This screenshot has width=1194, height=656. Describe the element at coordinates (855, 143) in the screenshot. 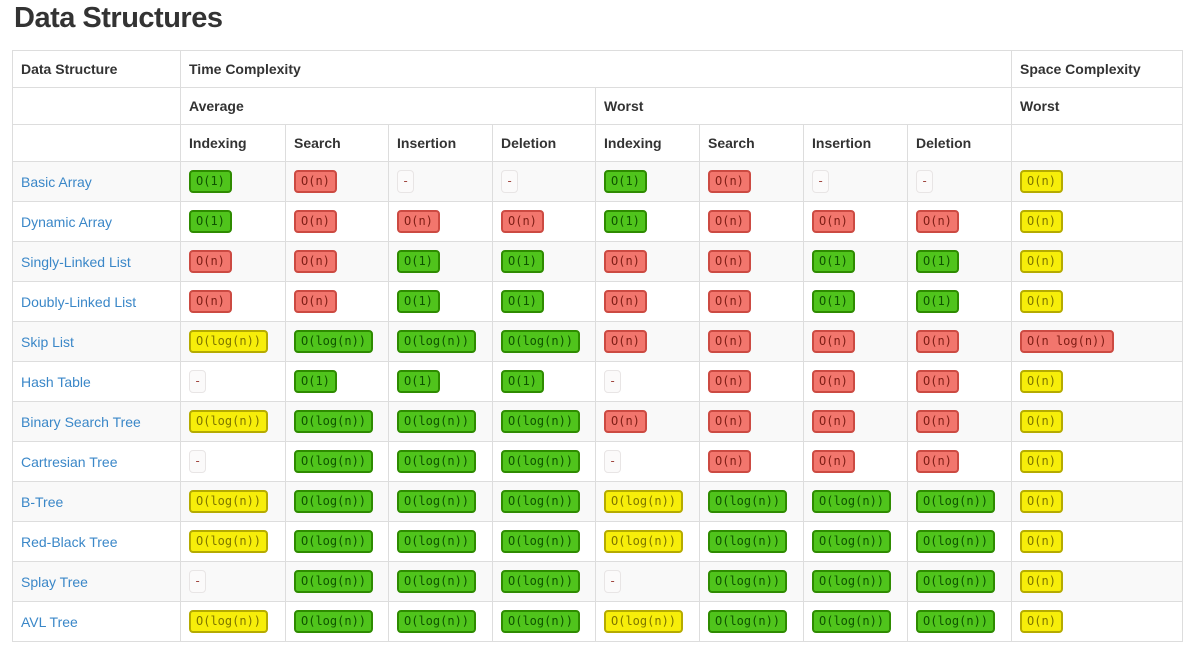

I see `header-worst-insertion: Insertion` at that location.